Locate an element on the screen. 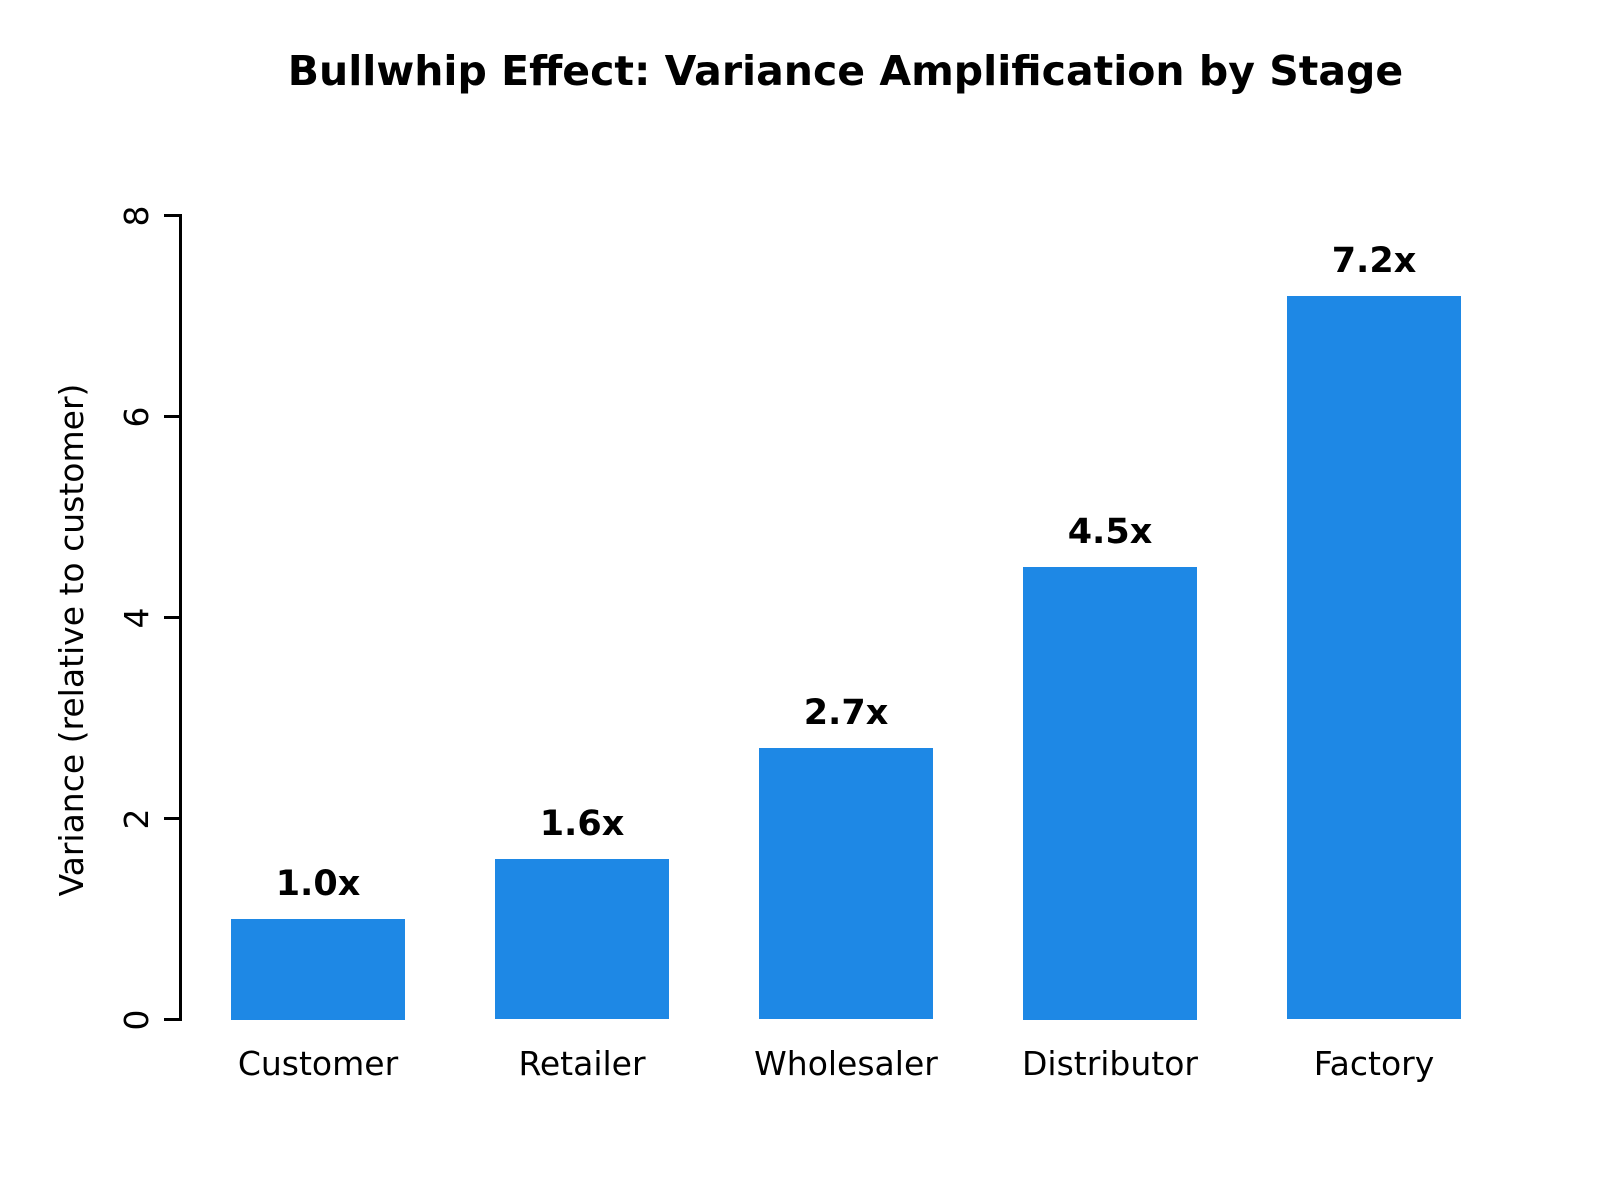 The image size is (1600, 1200). x-category-label: Factory is located at coordinates (1374, 1063).